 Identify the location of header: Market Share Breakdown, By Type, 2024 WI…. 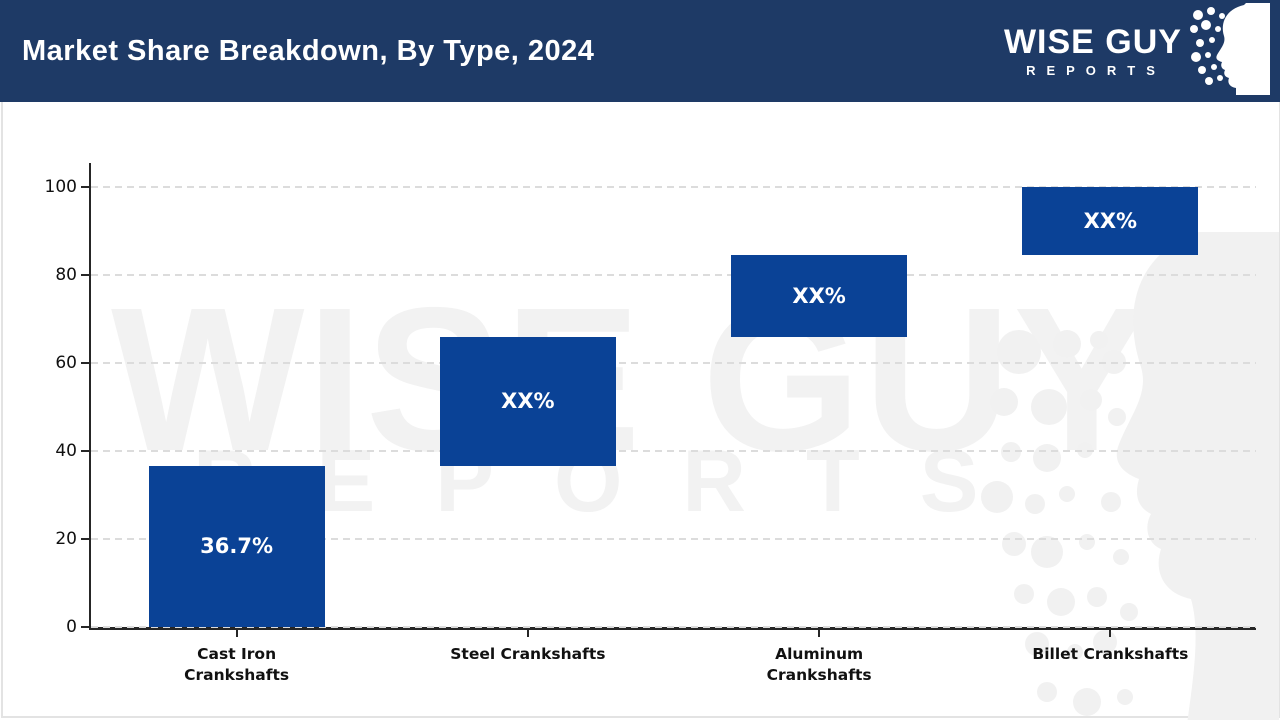
(640, 51).